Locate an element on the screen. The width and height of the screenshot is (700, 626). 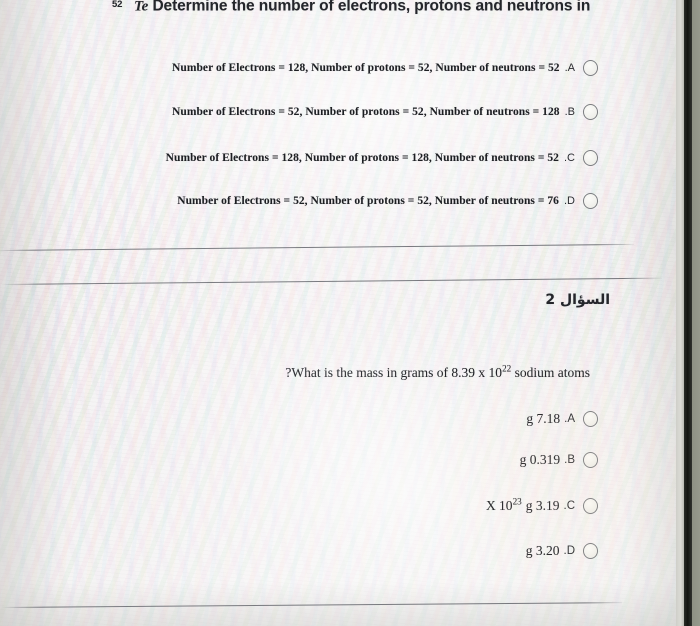
question2-stem-exponent: 22 is located at coordinates (507, 368).